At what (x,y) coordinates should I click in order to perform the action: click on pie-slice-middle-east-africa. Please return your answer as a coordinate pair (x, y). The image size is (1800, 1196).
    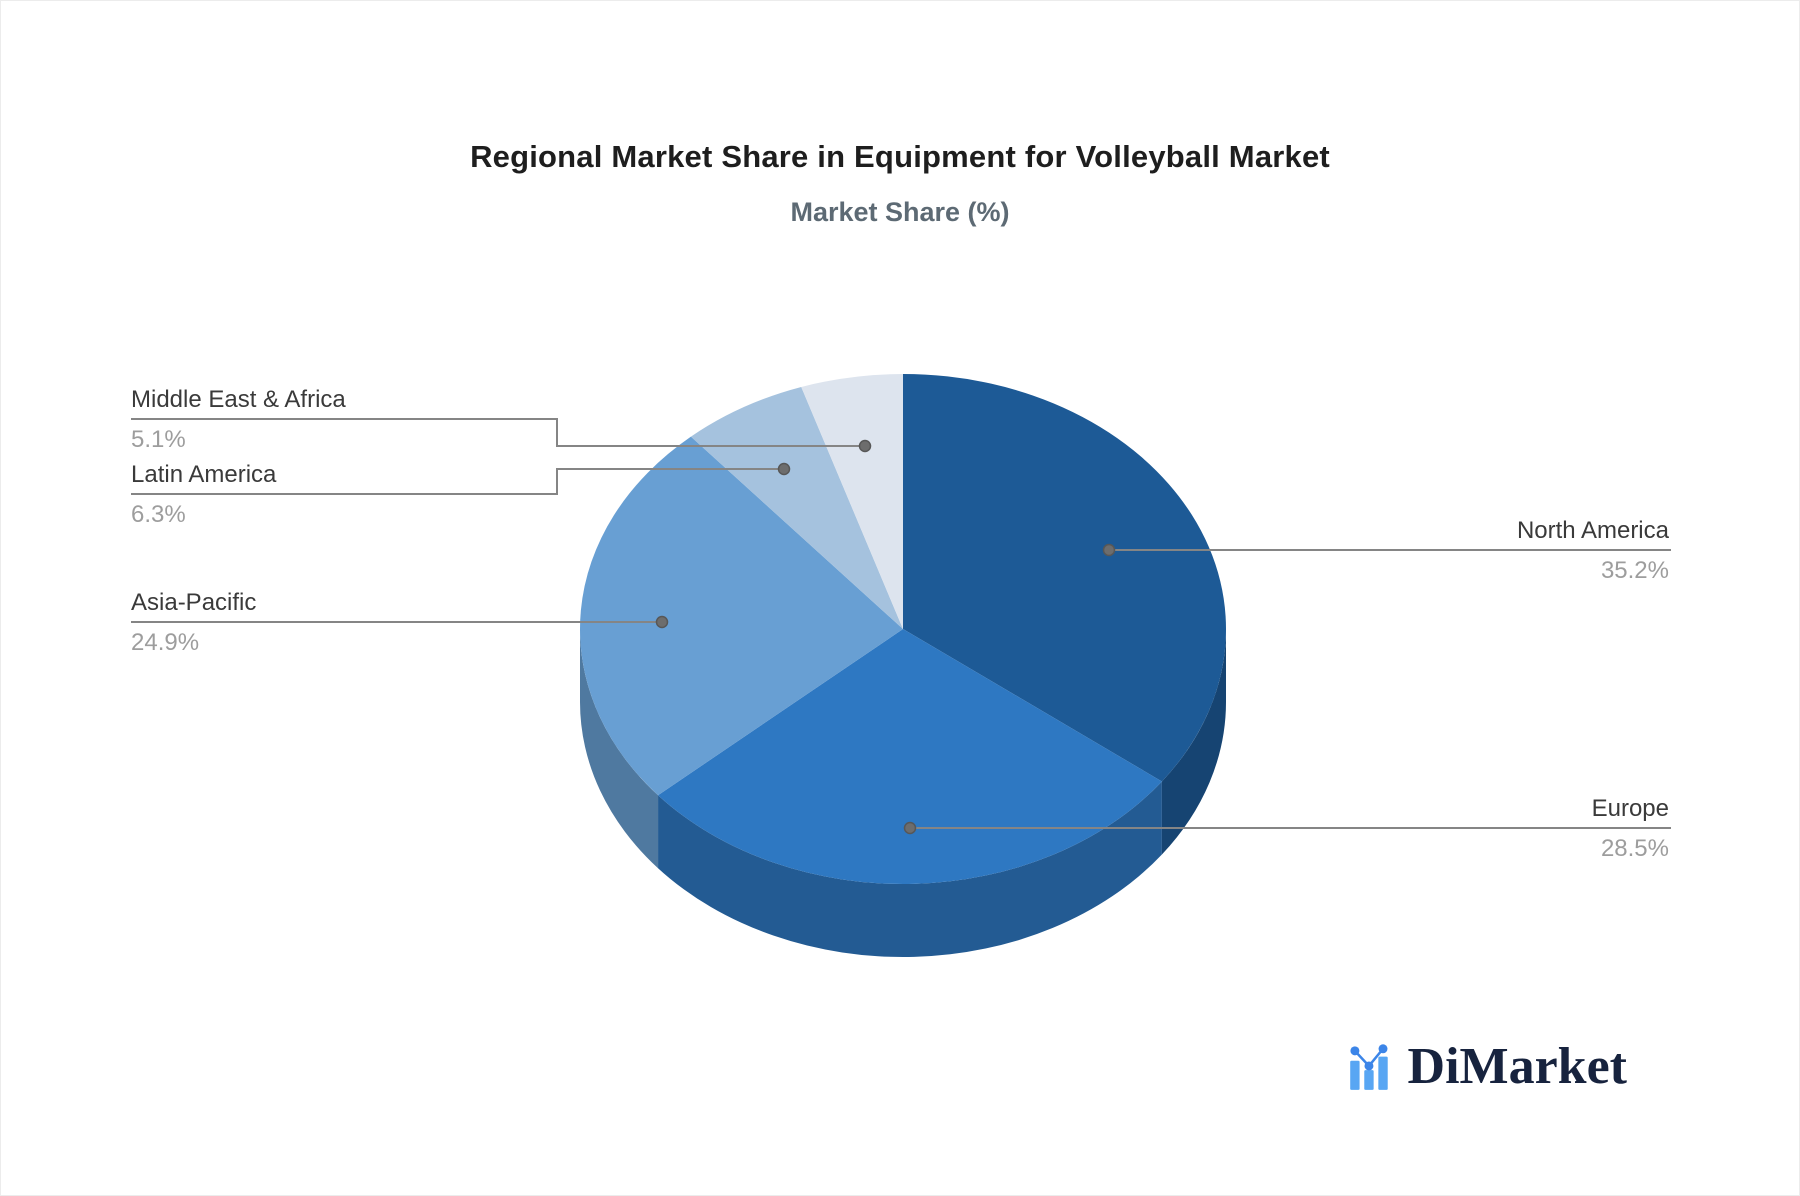
    Looking at the image, I should click on (852, 501).